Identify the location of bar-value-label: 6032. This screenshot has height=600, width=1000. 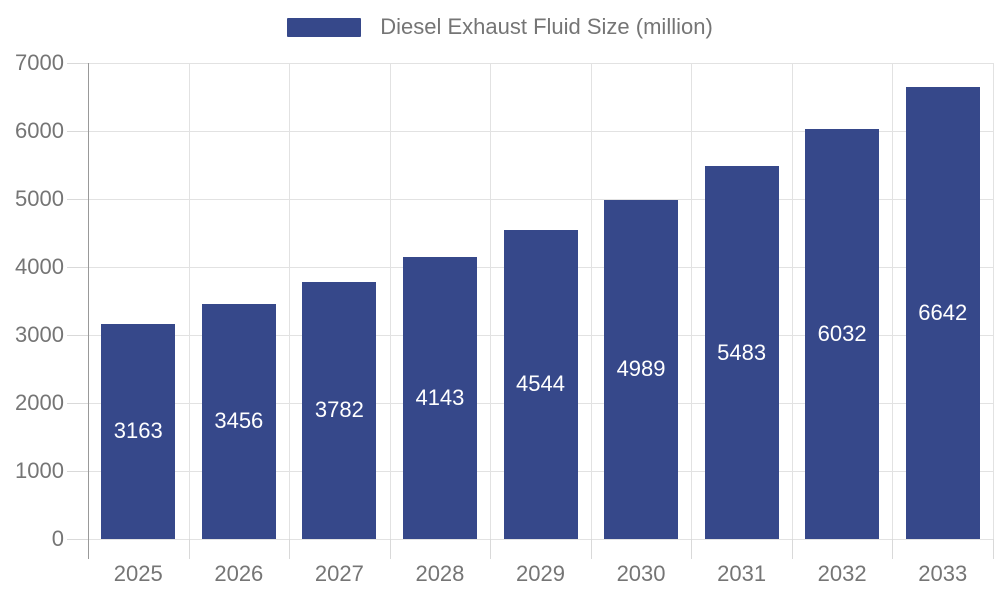
(842, 333).